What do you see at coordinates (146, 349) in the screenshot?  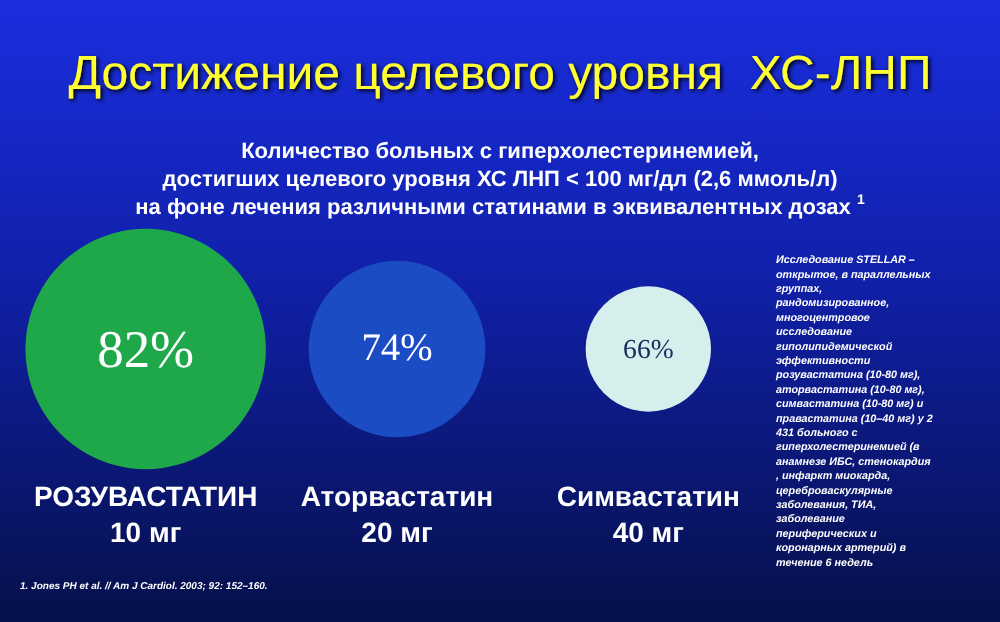 I see `data-label: 82%` at bounding box center [146, 349].